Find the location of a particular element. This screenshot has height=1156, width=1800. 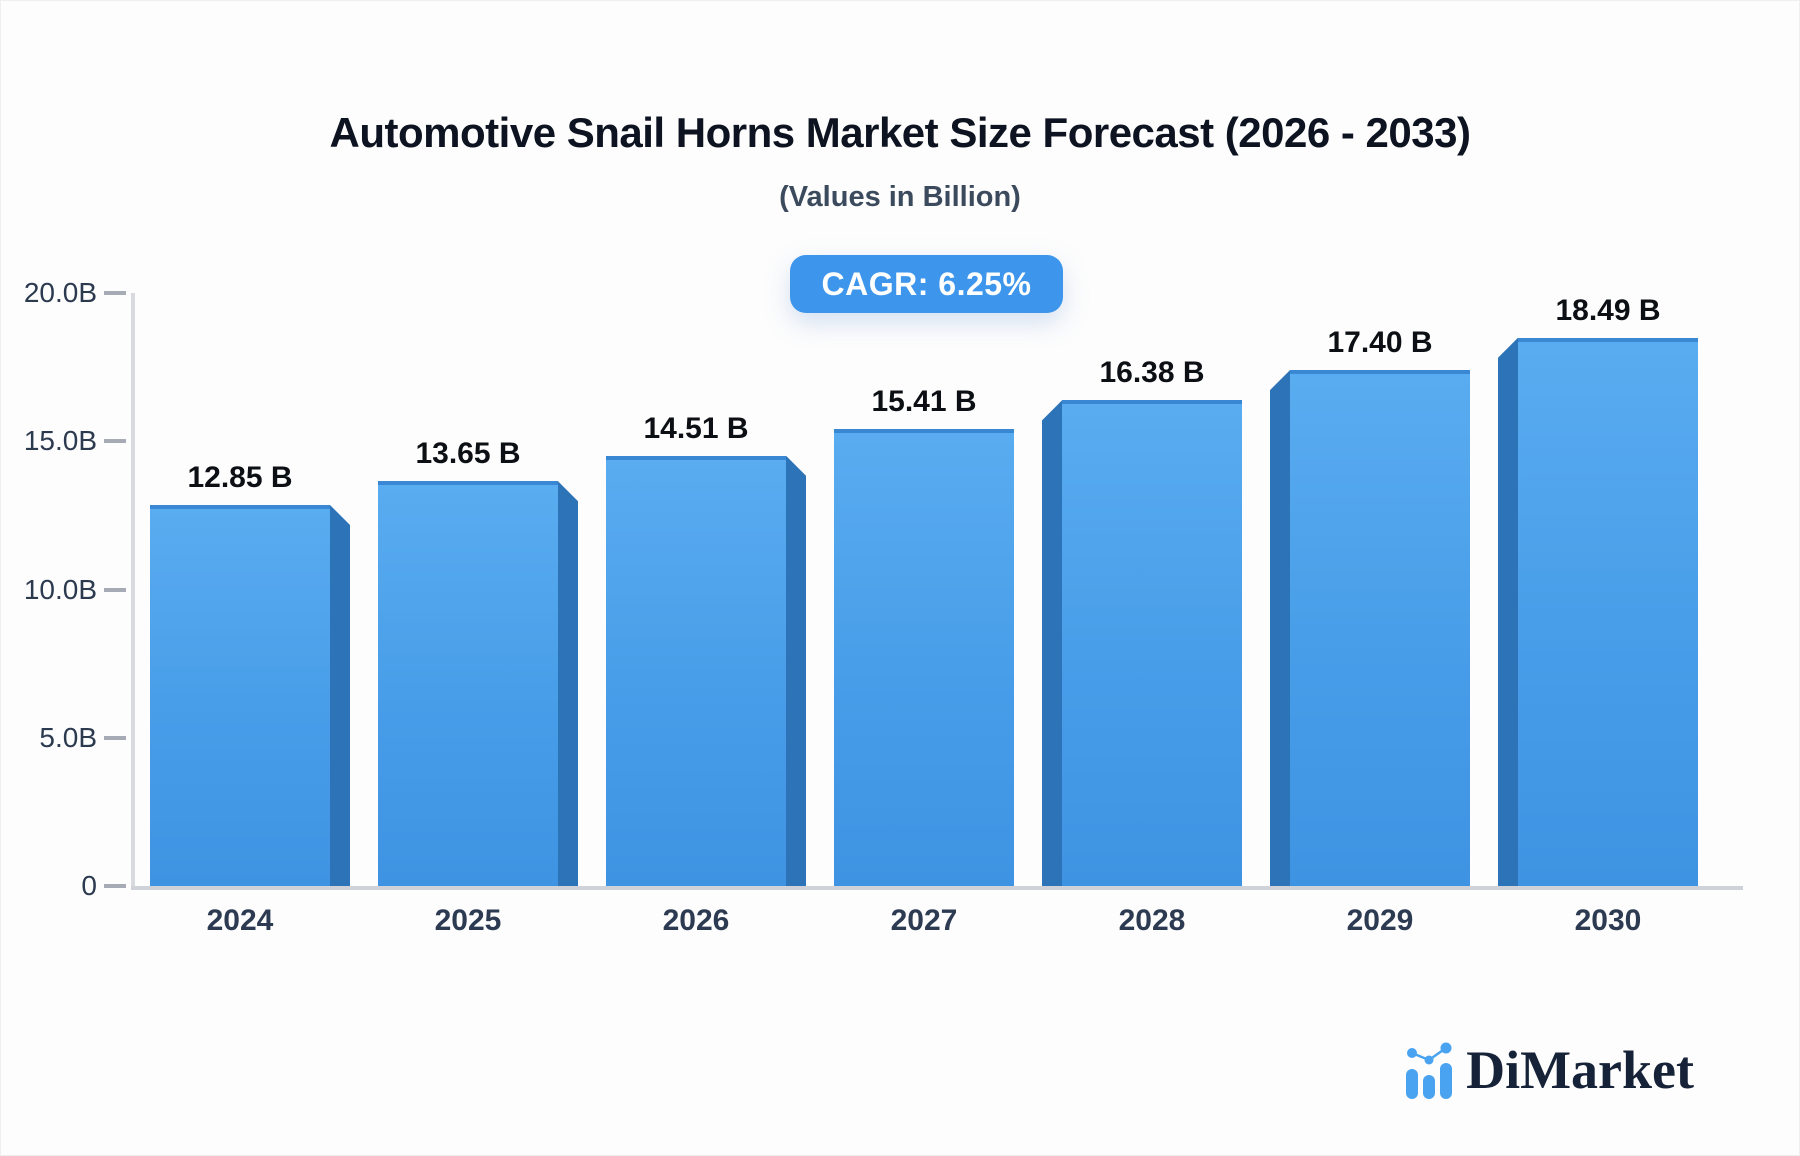

cagr-badge-label: CAGR: 6.25% is located at coordinates (926, 283).